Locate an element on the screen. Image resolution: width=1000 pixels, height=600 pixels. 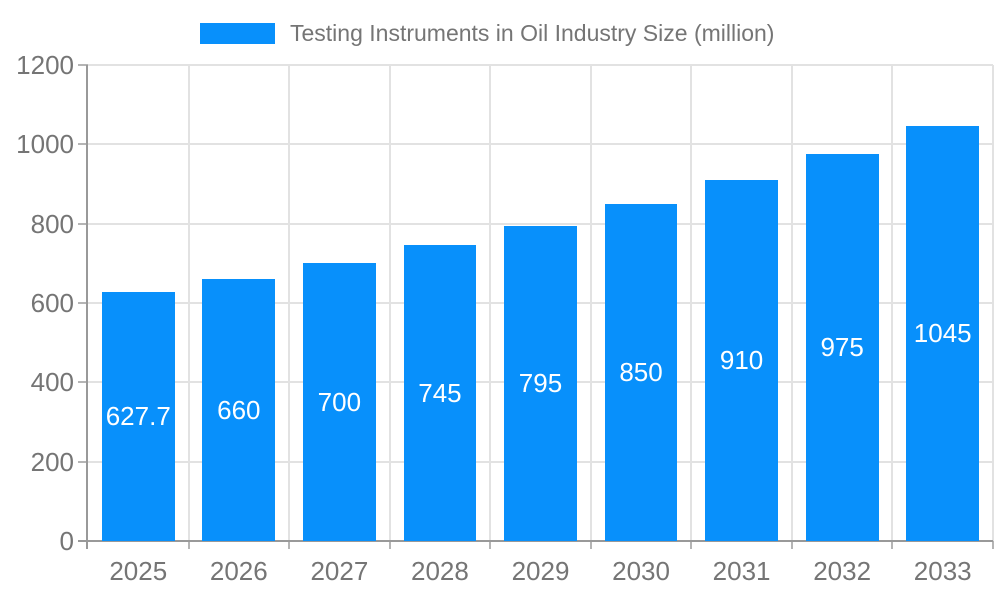
x-axis-label: 2032 is located at coordinates (842, 571).